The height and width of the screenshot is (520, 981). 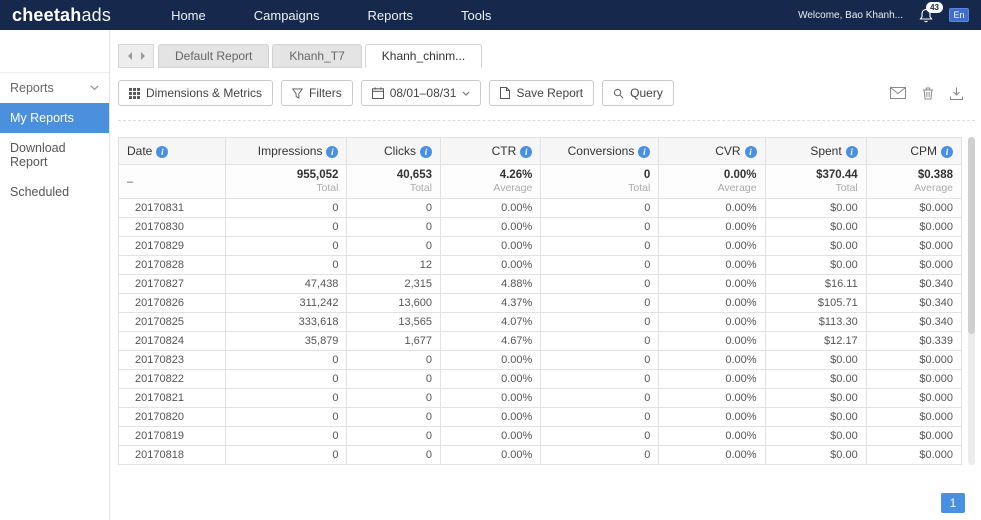 I want to click on filters-button: Filters, so click(x=317, y=93).